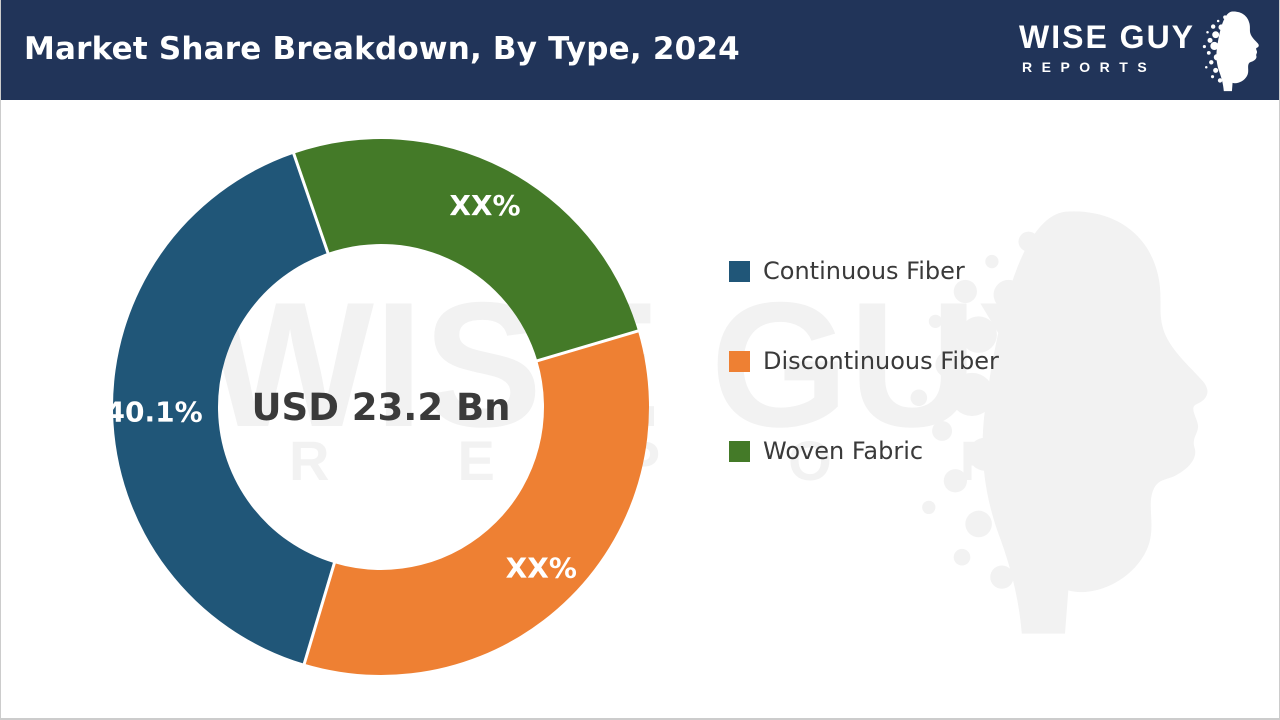 The image size is (1280, 720). I want to click on wiseguy-logo: WISE GUY REPORTS, so click(1138, 51).